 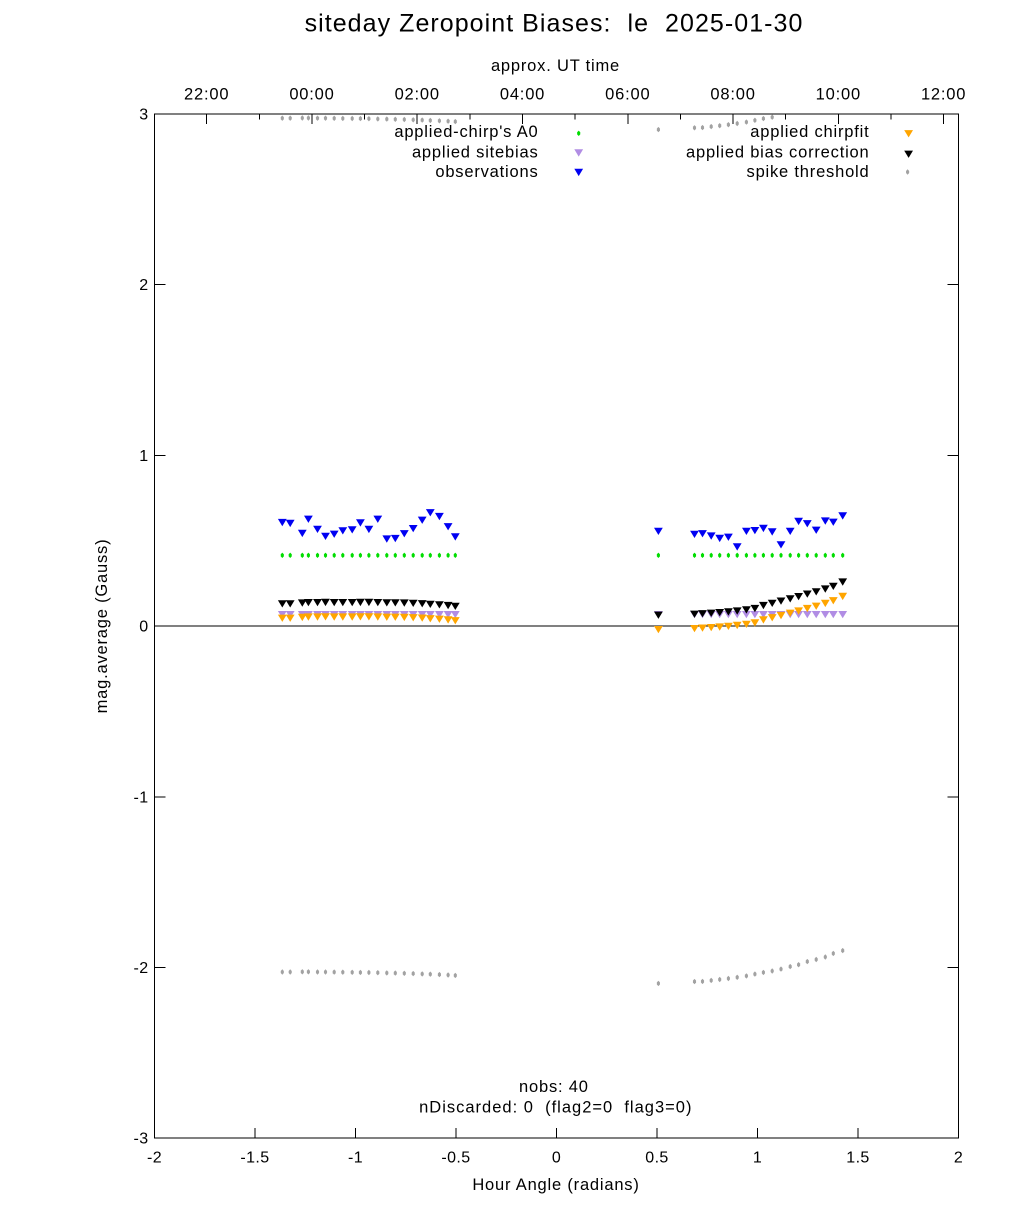 I want to click on svg-text: 0.5, so click(x=656, y=1158).